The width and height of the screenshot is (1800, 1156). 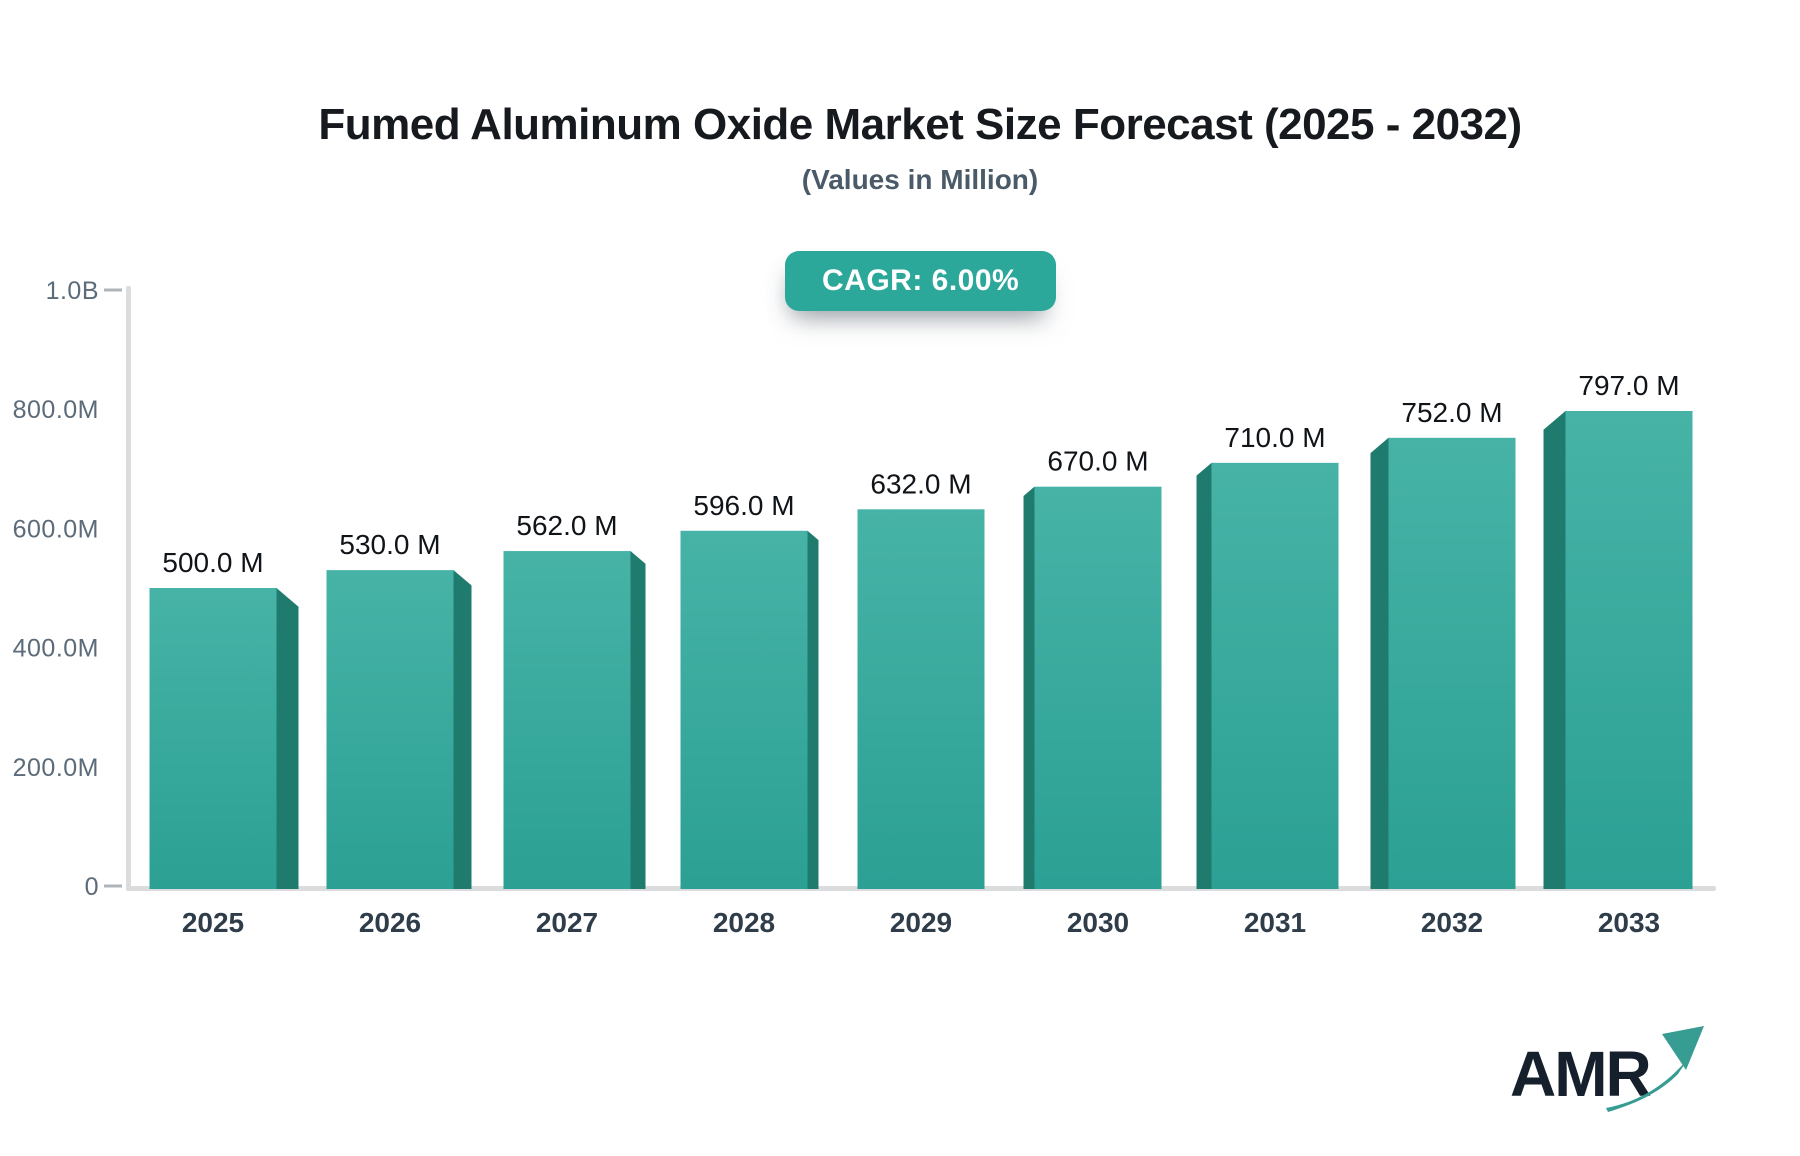 I want to click on y-axis-label: 800.0M, so click(x=56, y=410).